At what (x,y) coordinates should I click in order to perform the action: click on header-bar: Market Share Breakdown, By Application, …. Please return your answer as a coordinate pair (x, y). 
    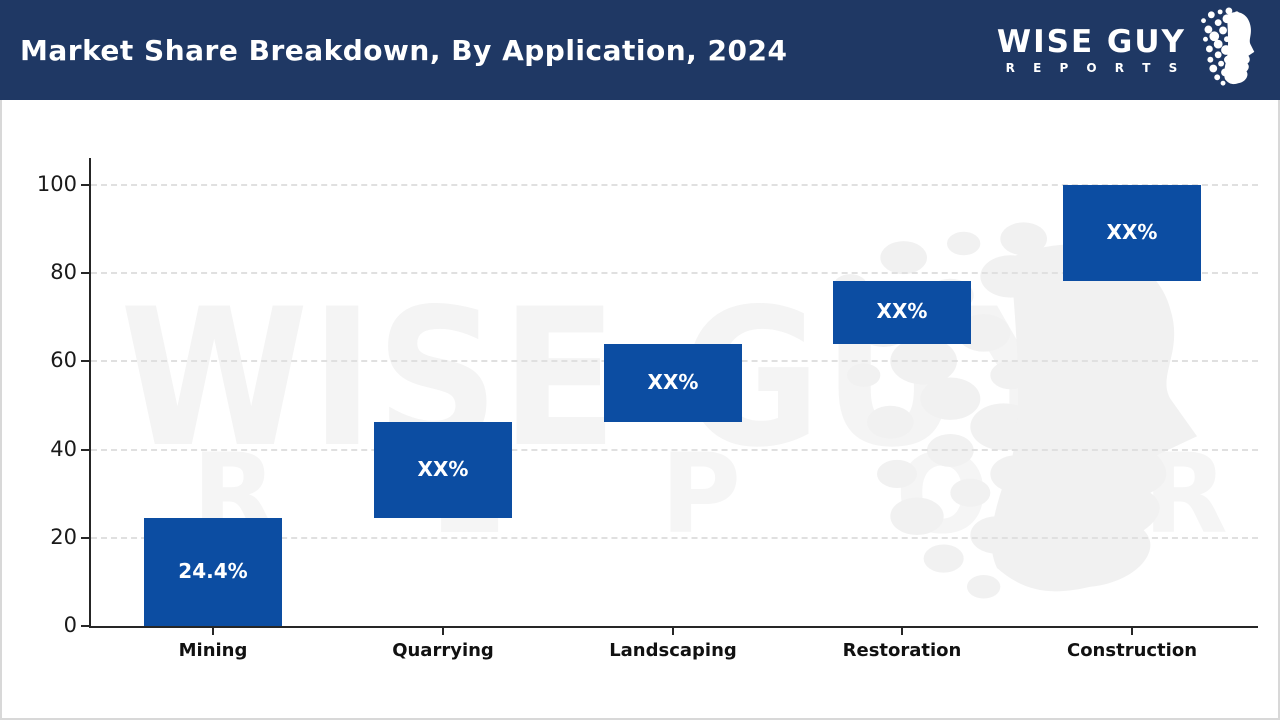
    Looking at the image, I should click on (640, 50).